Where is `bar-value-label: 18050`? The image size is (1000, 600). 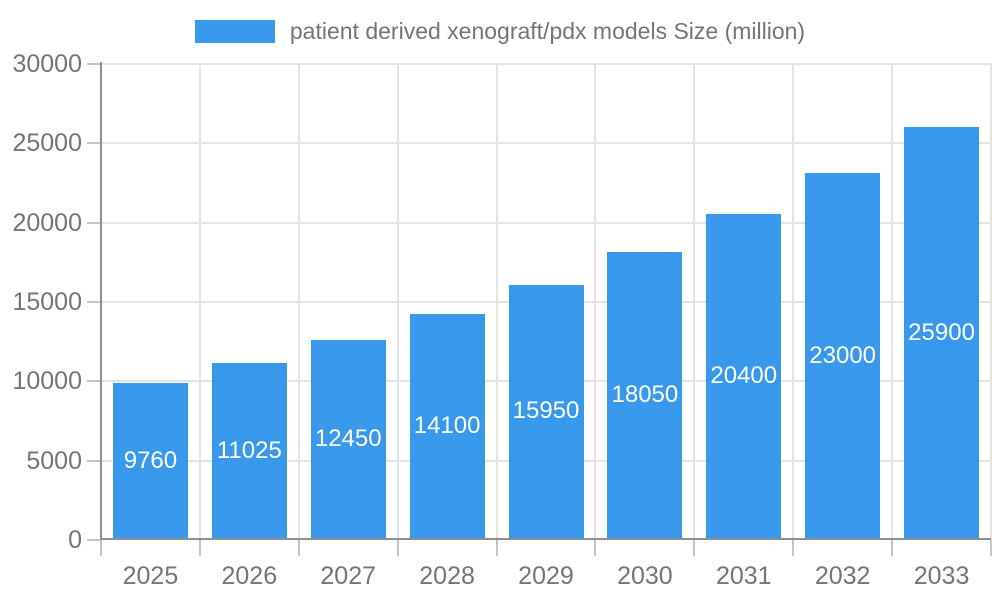 bar-value-label: 18050 is located at coordinates (645, 394).